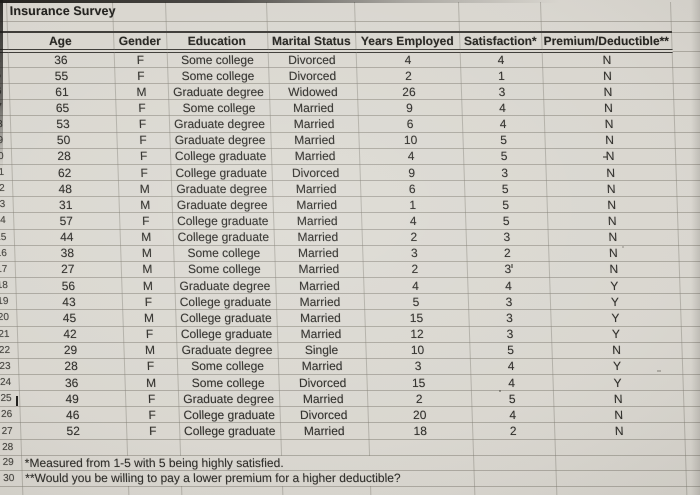 This screenshot has width=700, height=495. I want to click on column-header: Satisfaction*, so click(500, 41).